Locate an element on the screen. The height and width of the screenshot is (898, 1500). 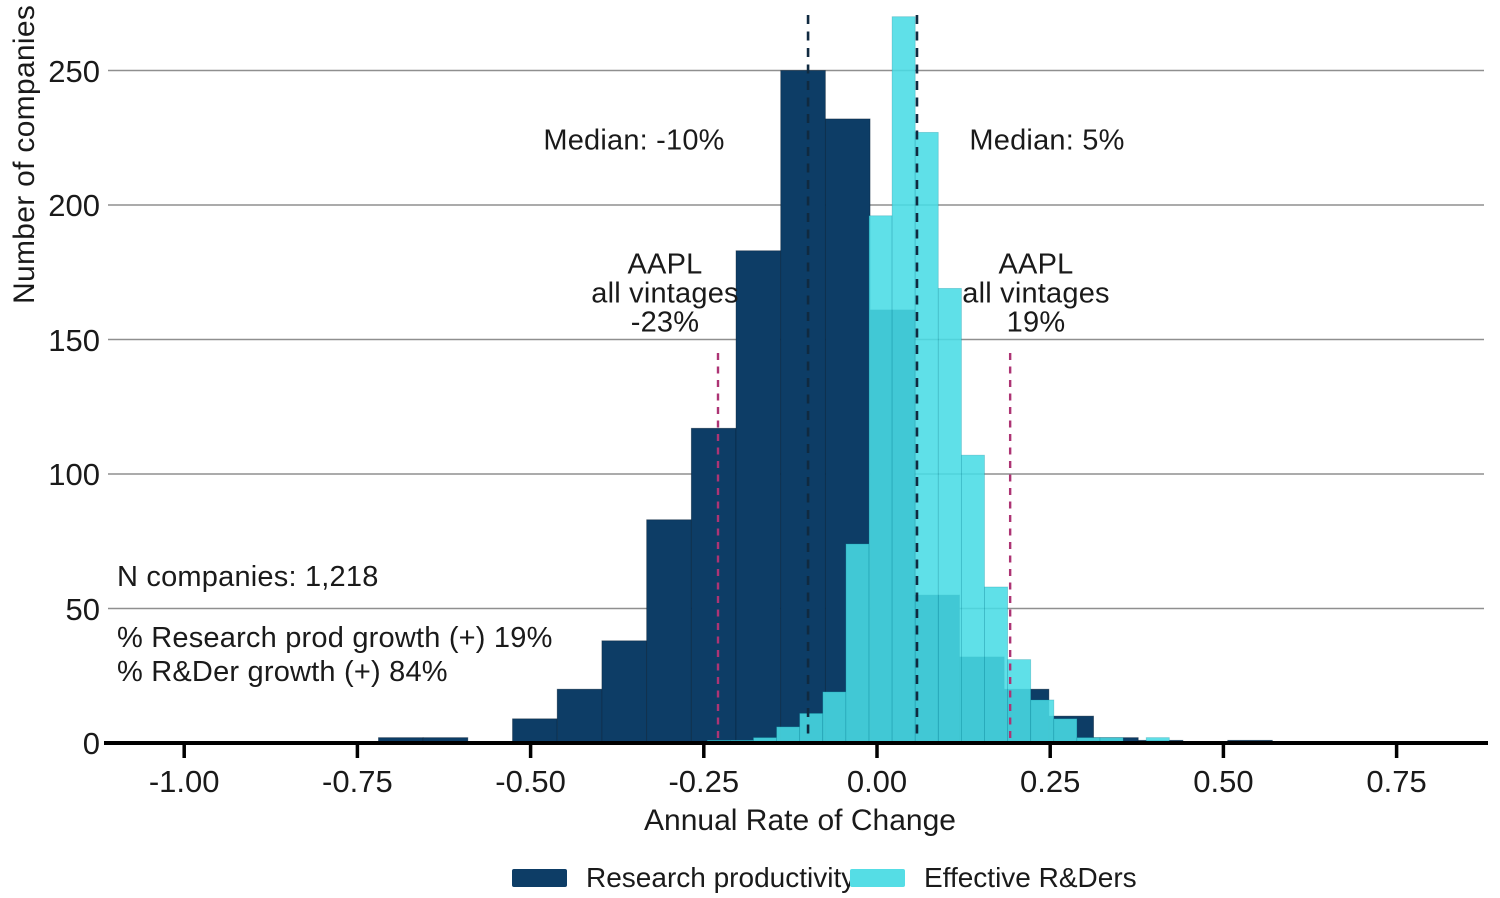
y-tick-label: 200 is located at coordinates (74, 205).